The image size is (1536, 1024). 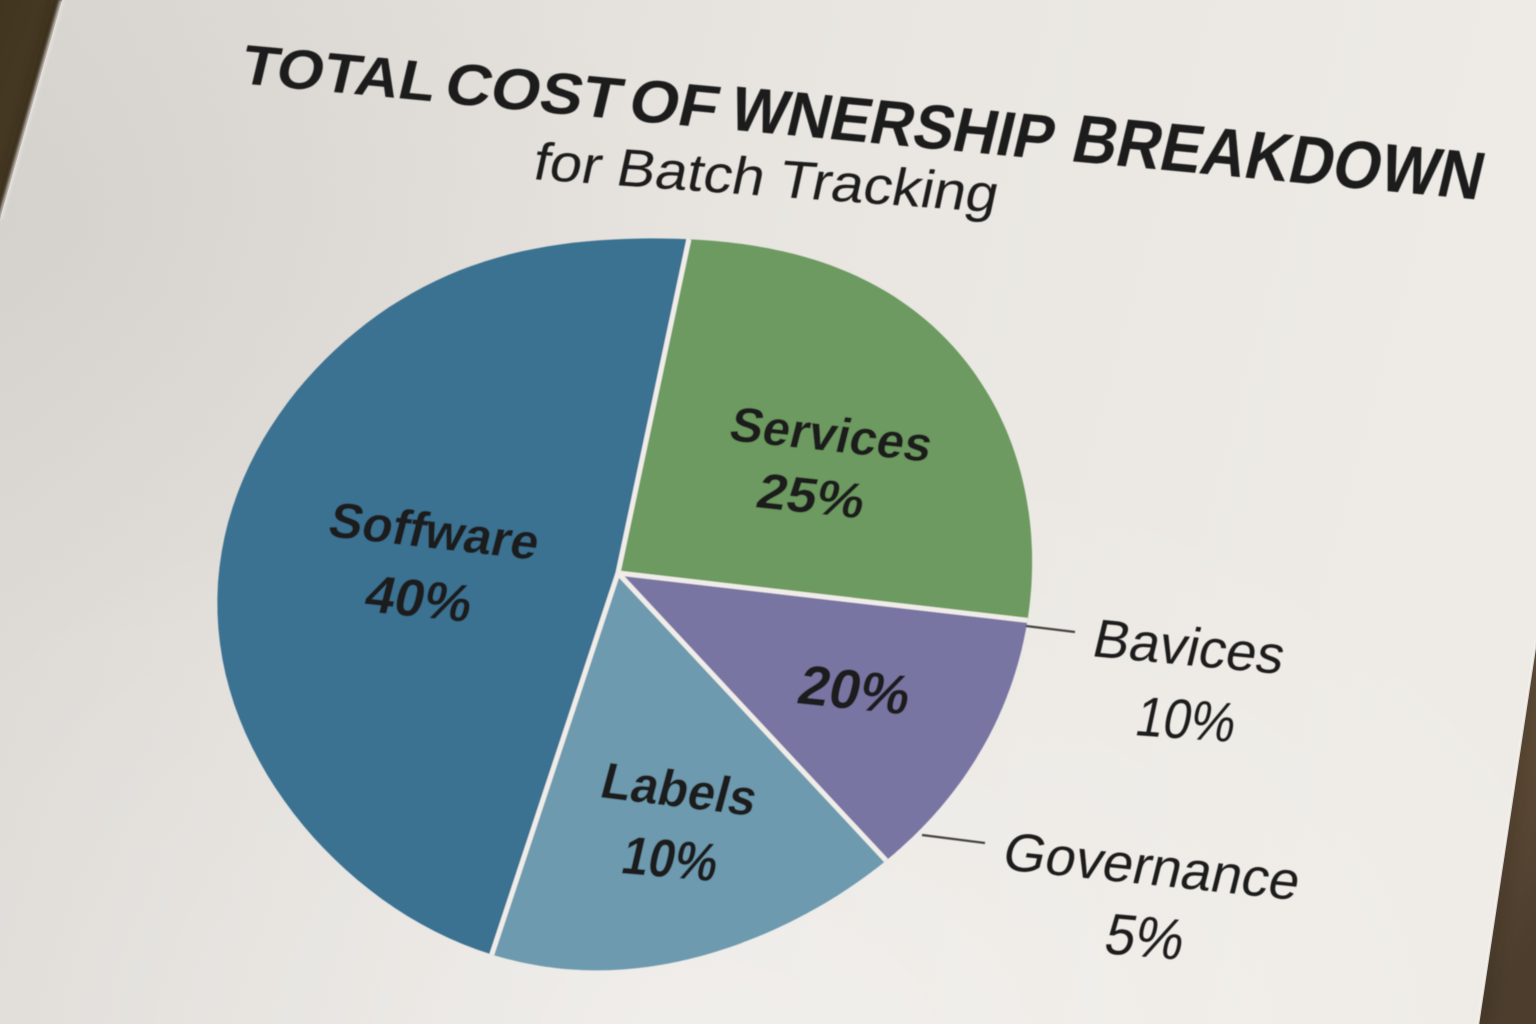 What do you see at coordinates (1145, 937) in the screenshot?
I see `svg-text: 5%` at bounding box center [1145, 937].